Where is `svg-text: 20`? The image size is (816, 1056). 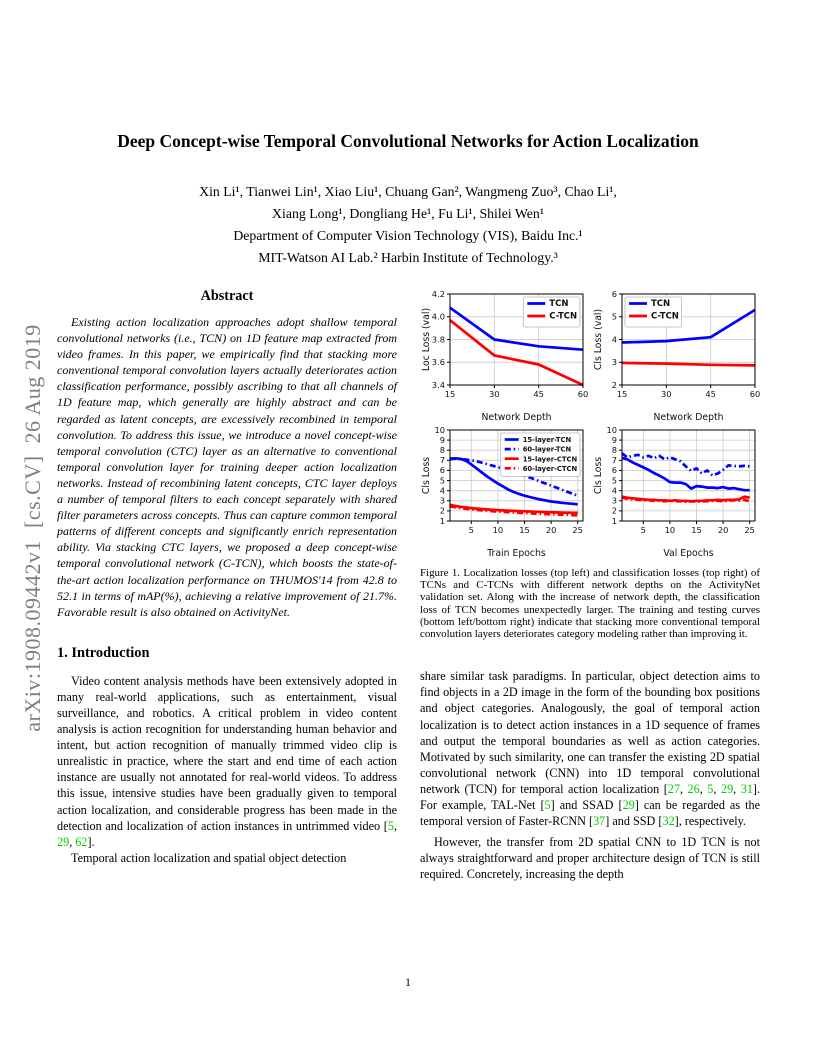 svg-text: 20 is located at coordinates (723, 530).